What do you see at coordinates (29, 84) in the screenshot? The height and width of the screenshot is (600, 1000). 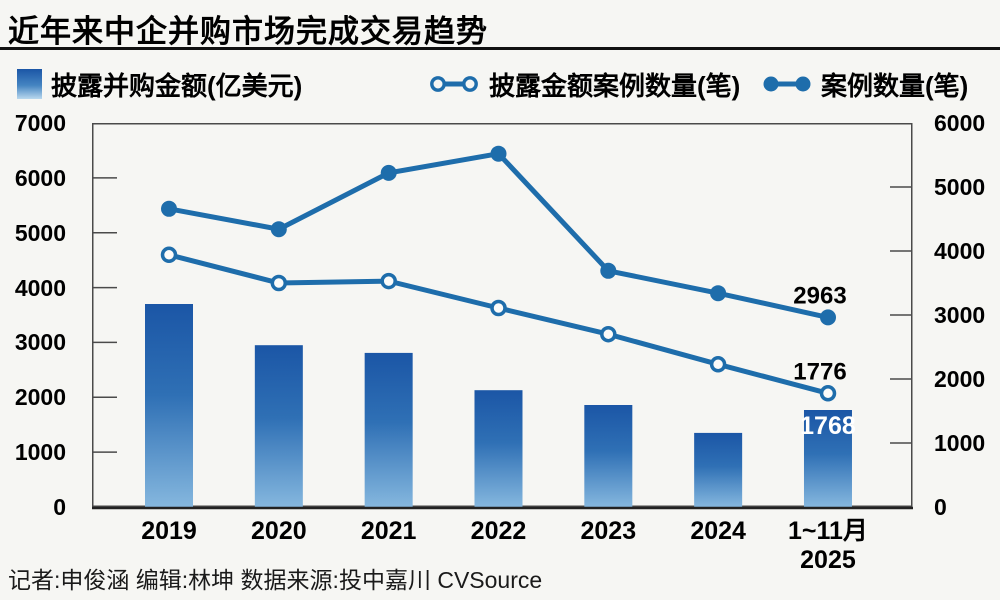 I see `bar-gradient-swatch-icon` at bounding box center [29, 84].